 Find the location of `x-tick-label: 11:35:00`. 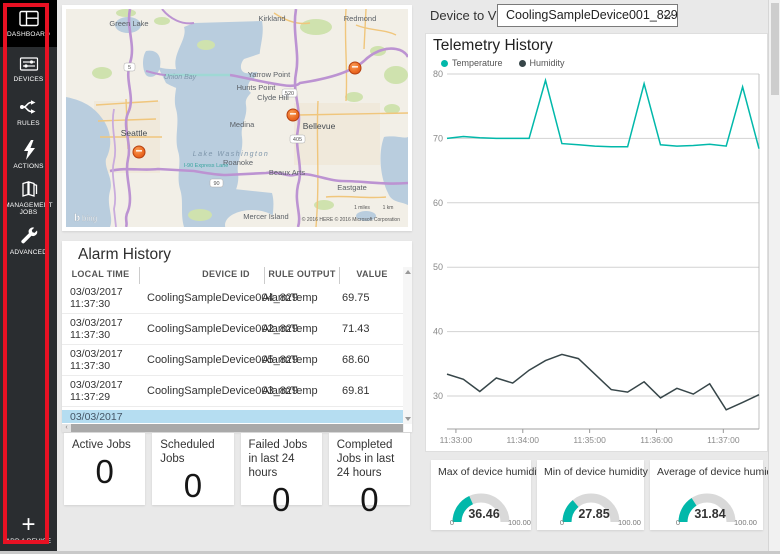

x-tick-label: 11:35:00 is located at coordinates (589, 440).